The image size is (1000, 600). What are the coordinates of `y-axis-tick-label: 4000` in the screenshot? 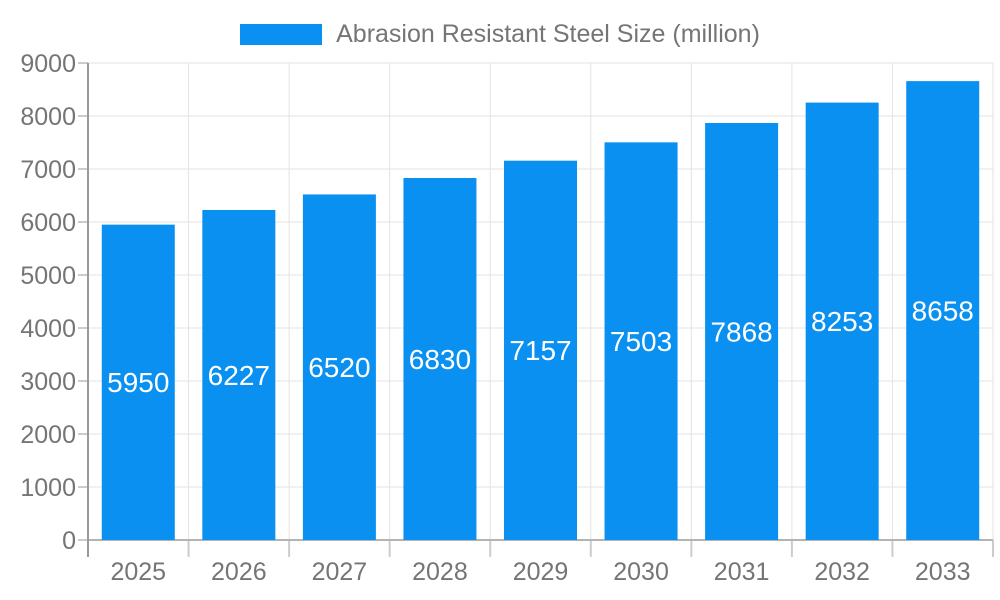 It's located at (48, 329).